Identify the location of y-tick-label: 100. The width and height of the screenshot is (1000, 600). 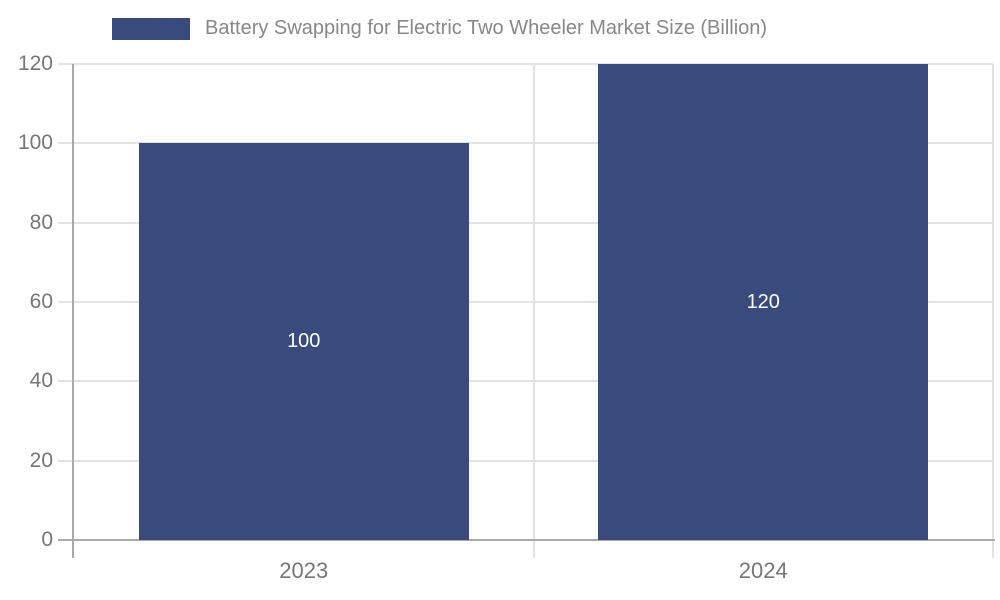
(35, 143).